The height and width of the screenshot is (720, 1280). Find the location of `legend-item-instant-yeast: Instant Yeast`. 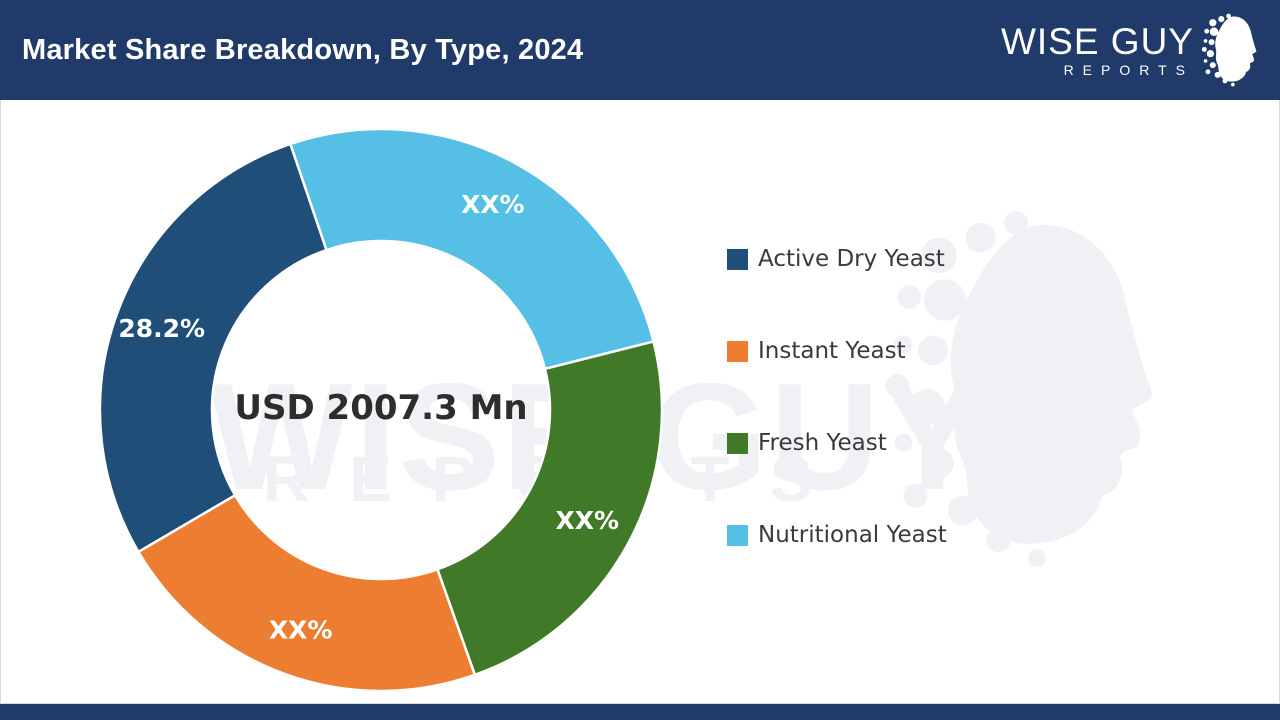

legend-item-instant-yeast: Instant Yeast is located at coordinates (837, 351).